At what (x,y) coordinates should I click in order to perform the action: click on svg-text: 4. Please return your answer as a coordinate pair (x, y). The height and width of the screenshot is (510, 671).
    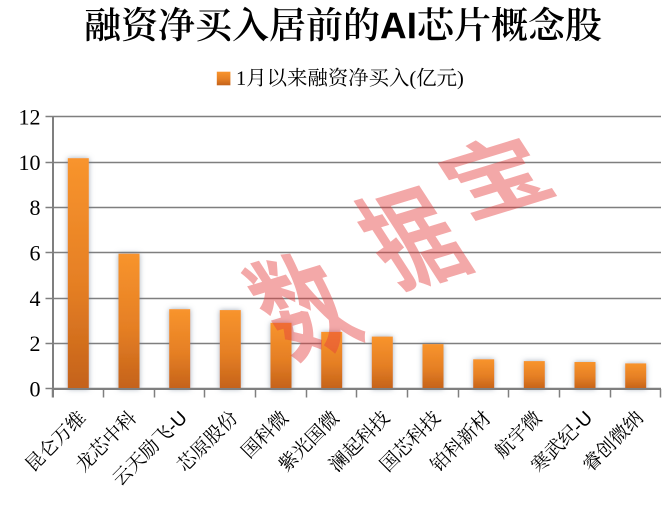
    Looking at the image, I should click on (35, 298).